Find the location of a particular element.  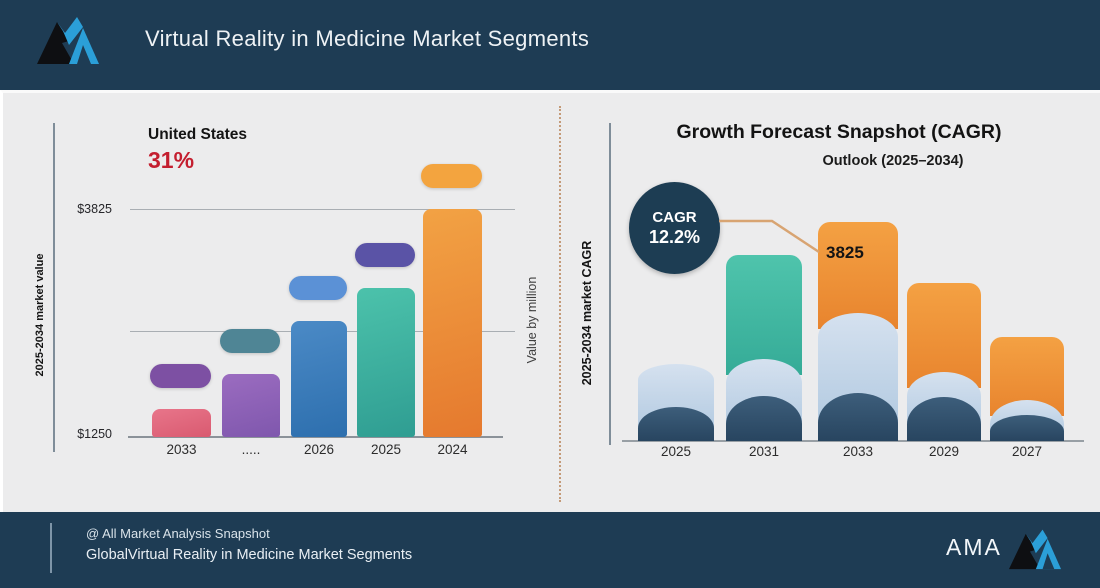

cagr-badge: CAGR 12.2% is located at coordinates (674, 228).